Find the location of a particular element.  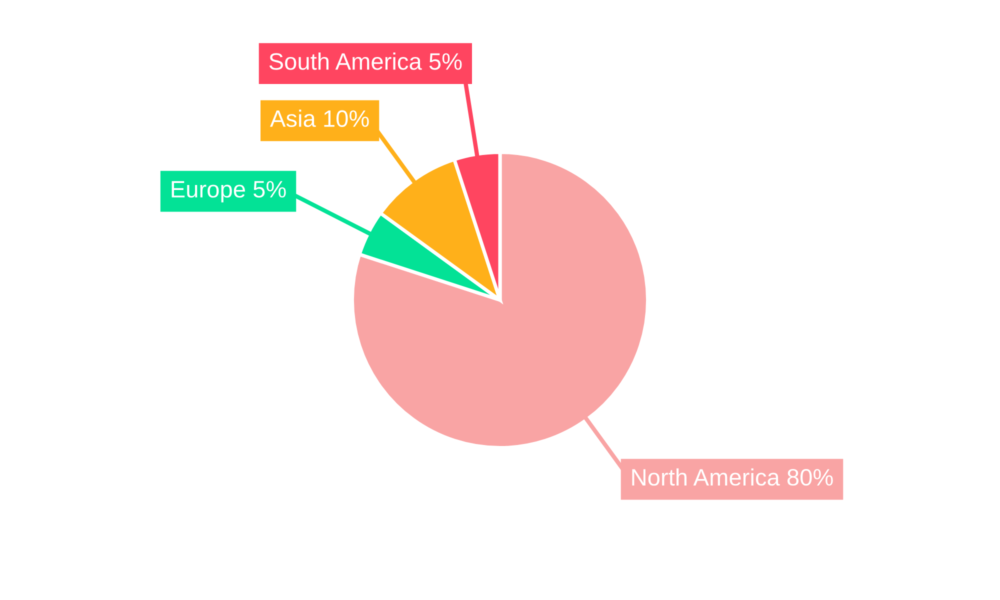

slice-label: North America 80% is located at coordinates (732, 477).